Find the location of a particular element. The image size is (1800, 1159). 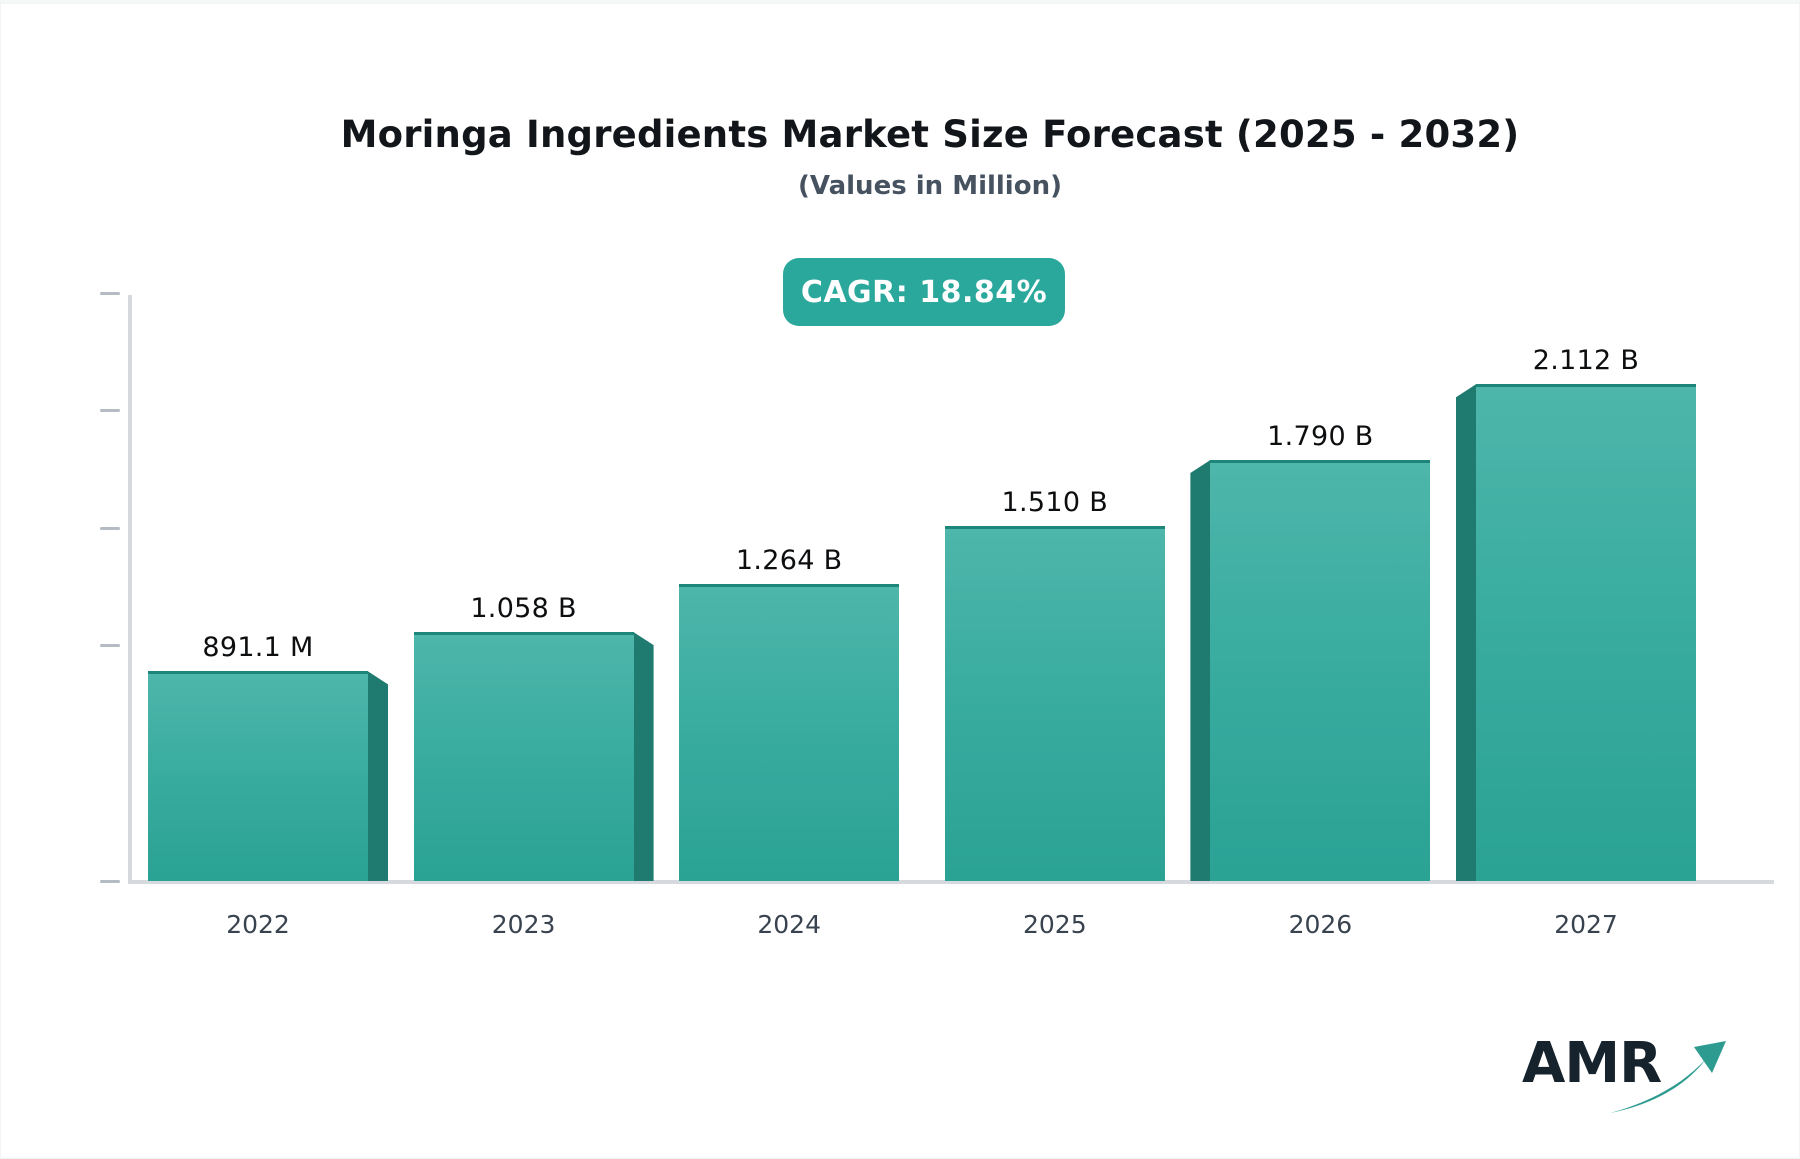

bar-2024 is located at coordinates (789, 732).